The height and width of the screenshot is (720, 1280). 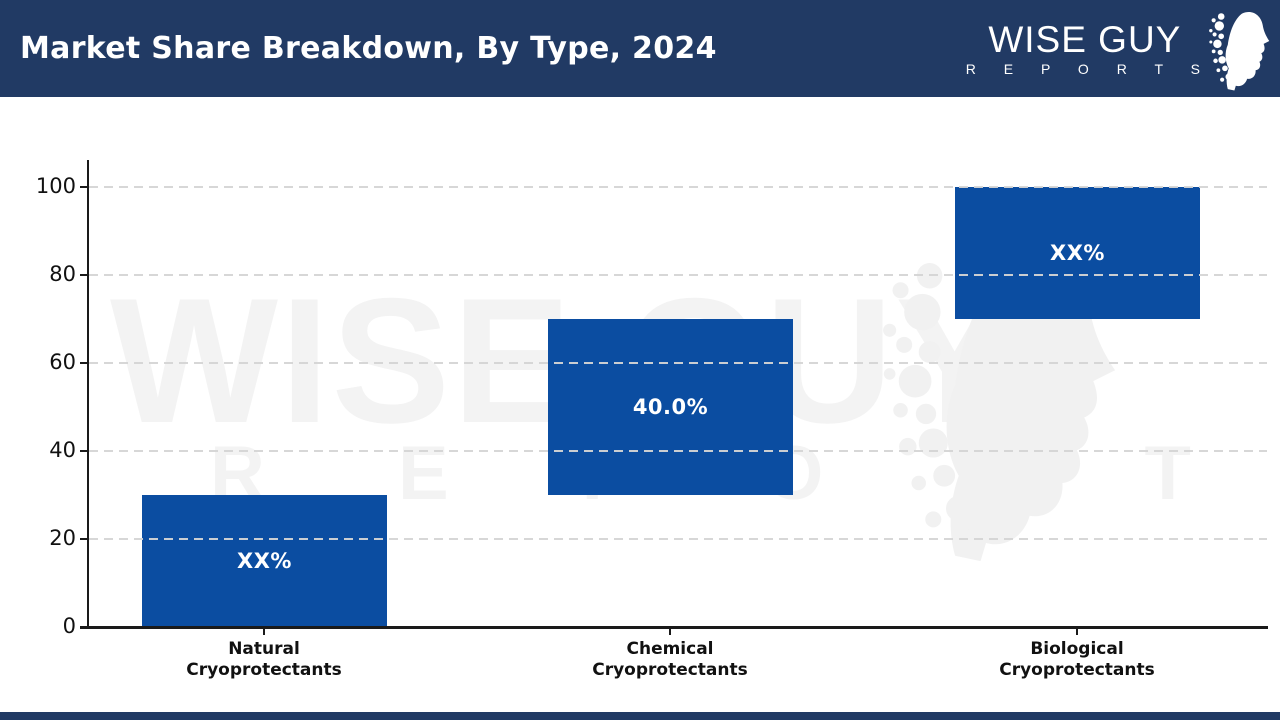 I want to click on bar-chemical-cryoprotectants: 40.0%, so click(x=670, y=407).